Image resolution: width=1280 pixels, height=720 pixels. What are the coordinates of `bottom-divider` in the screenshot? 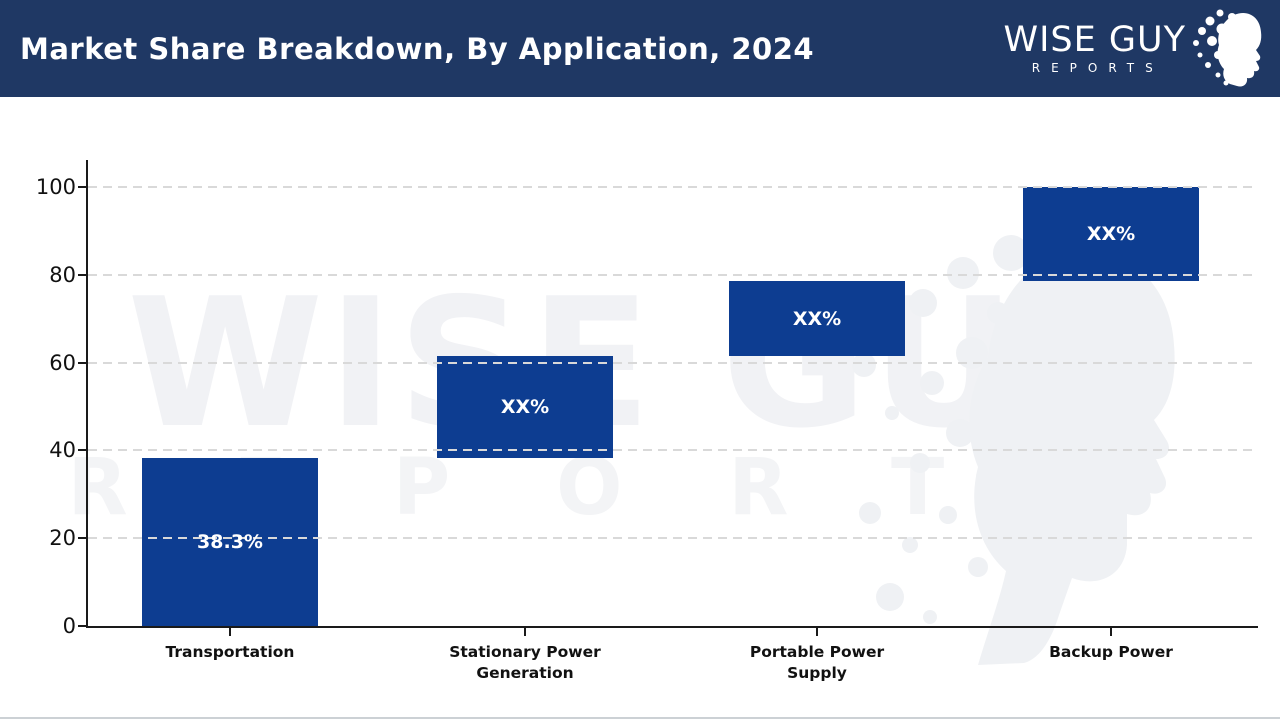 It's located at (640, 718).